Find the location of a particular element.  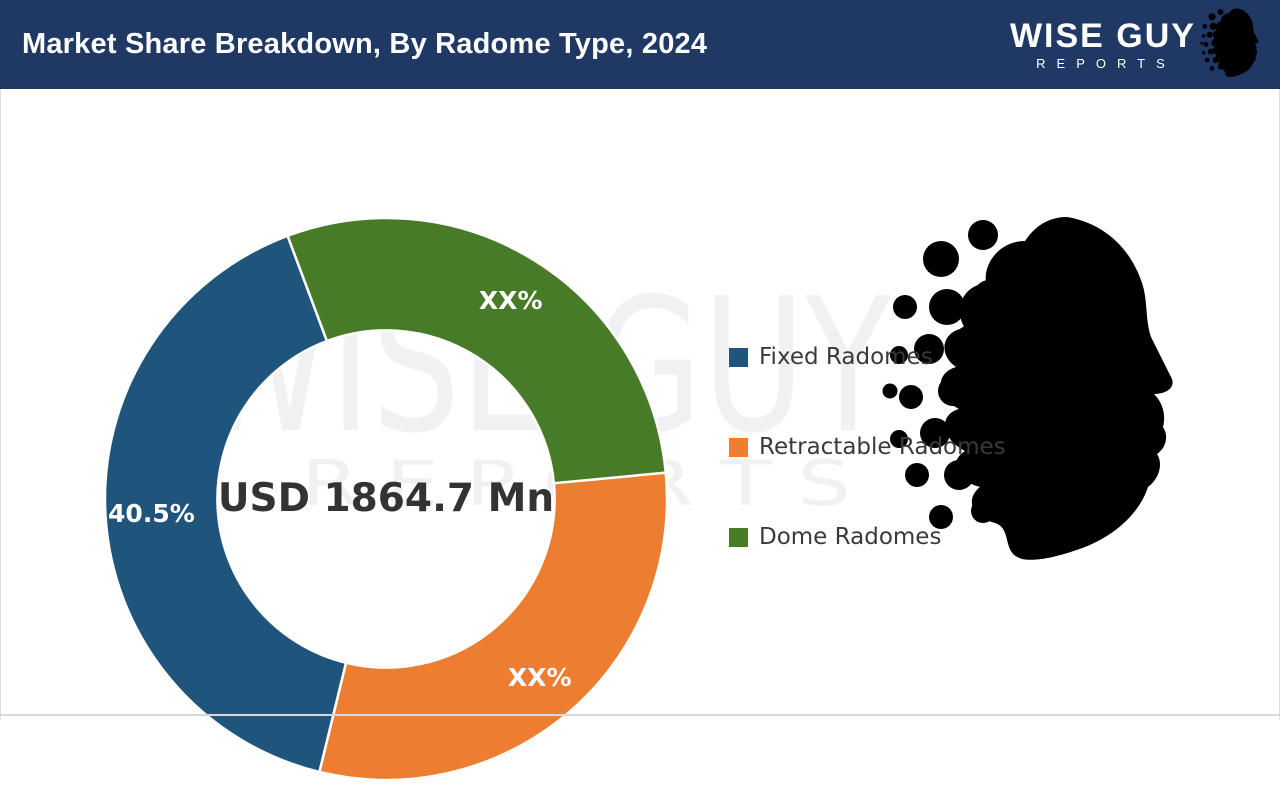

legend-item-dome-radomes: Dome Radomes is located at coordinates (867, 537).